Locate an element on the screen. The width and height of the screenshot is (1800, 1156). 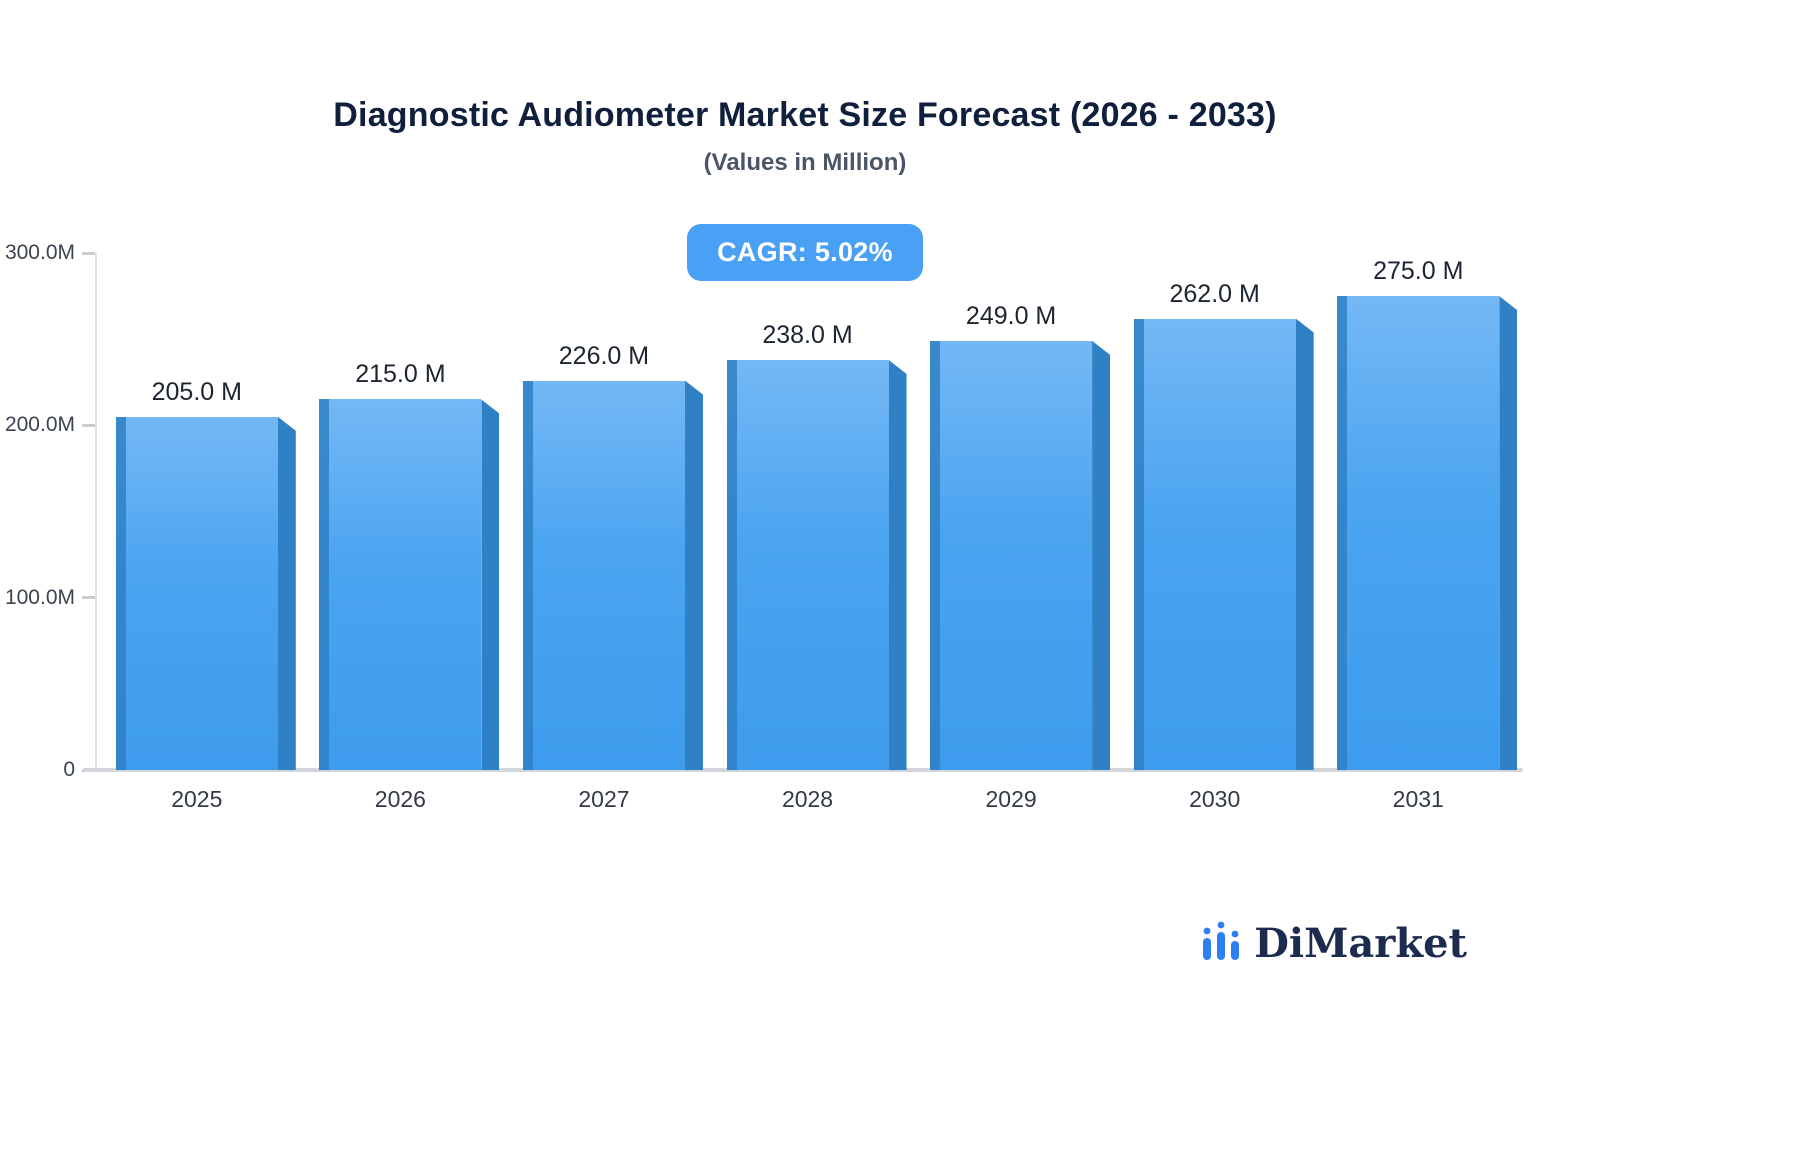
bar: 226.0 M is located at coordinates (603, 556).